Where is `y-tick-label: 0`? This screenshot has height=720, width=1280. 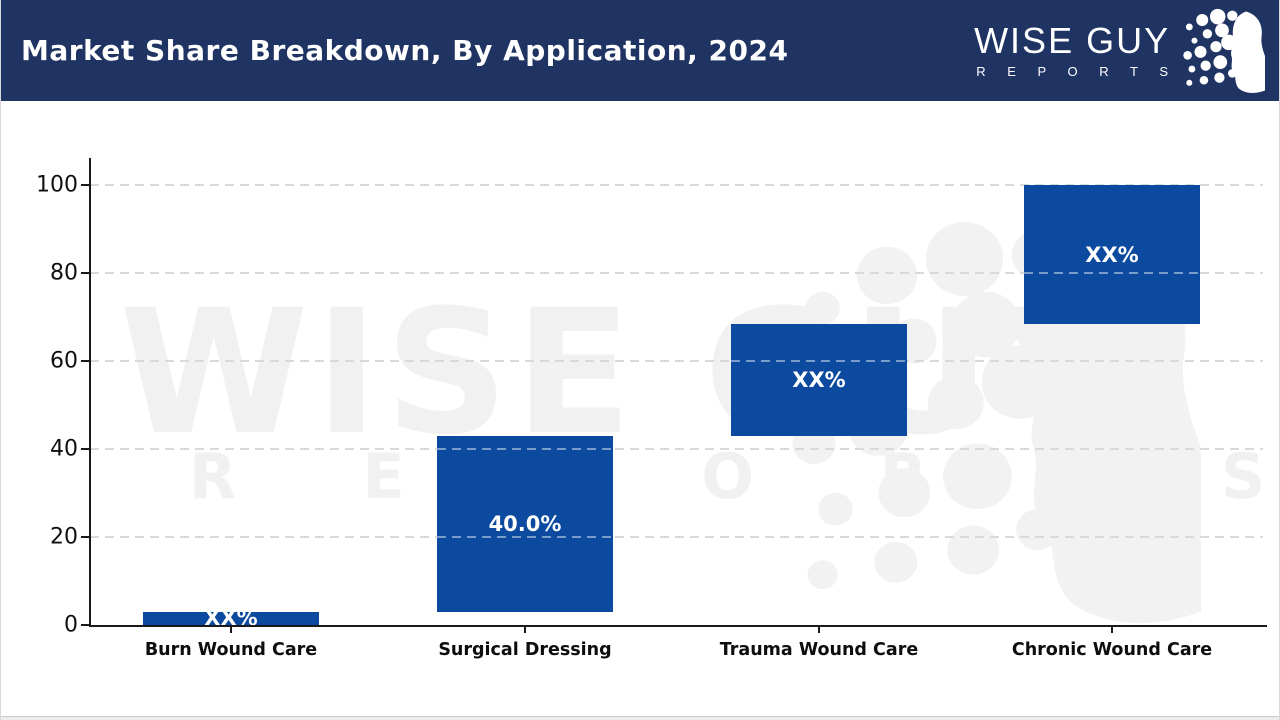 y-tick-label: 0 is located at coordinates (71, 625).